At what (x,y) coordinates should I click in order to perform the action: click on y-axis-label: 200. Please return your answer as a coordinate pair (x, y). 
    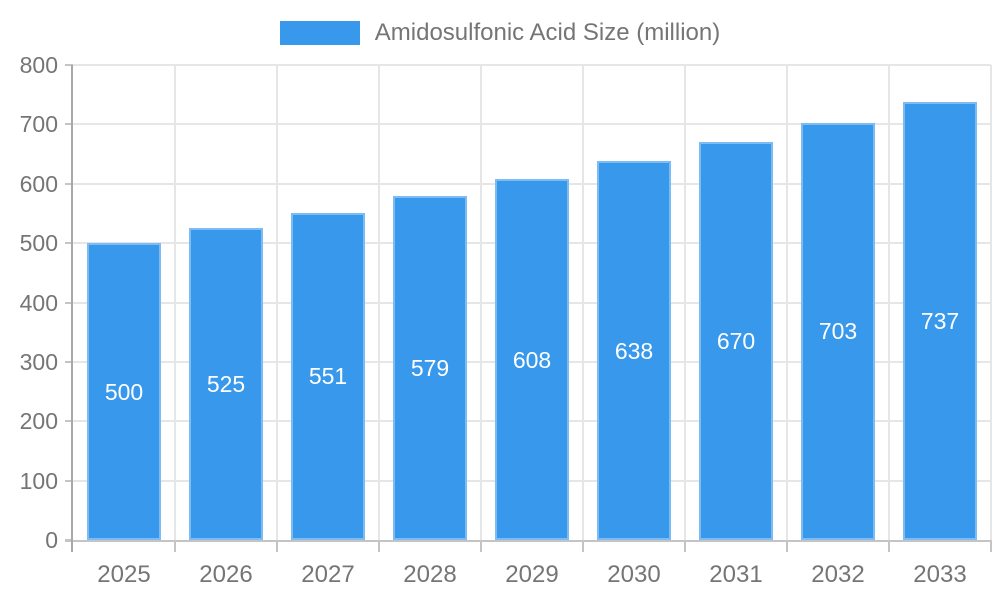
    Looking at the image, I should click on (38, 421).